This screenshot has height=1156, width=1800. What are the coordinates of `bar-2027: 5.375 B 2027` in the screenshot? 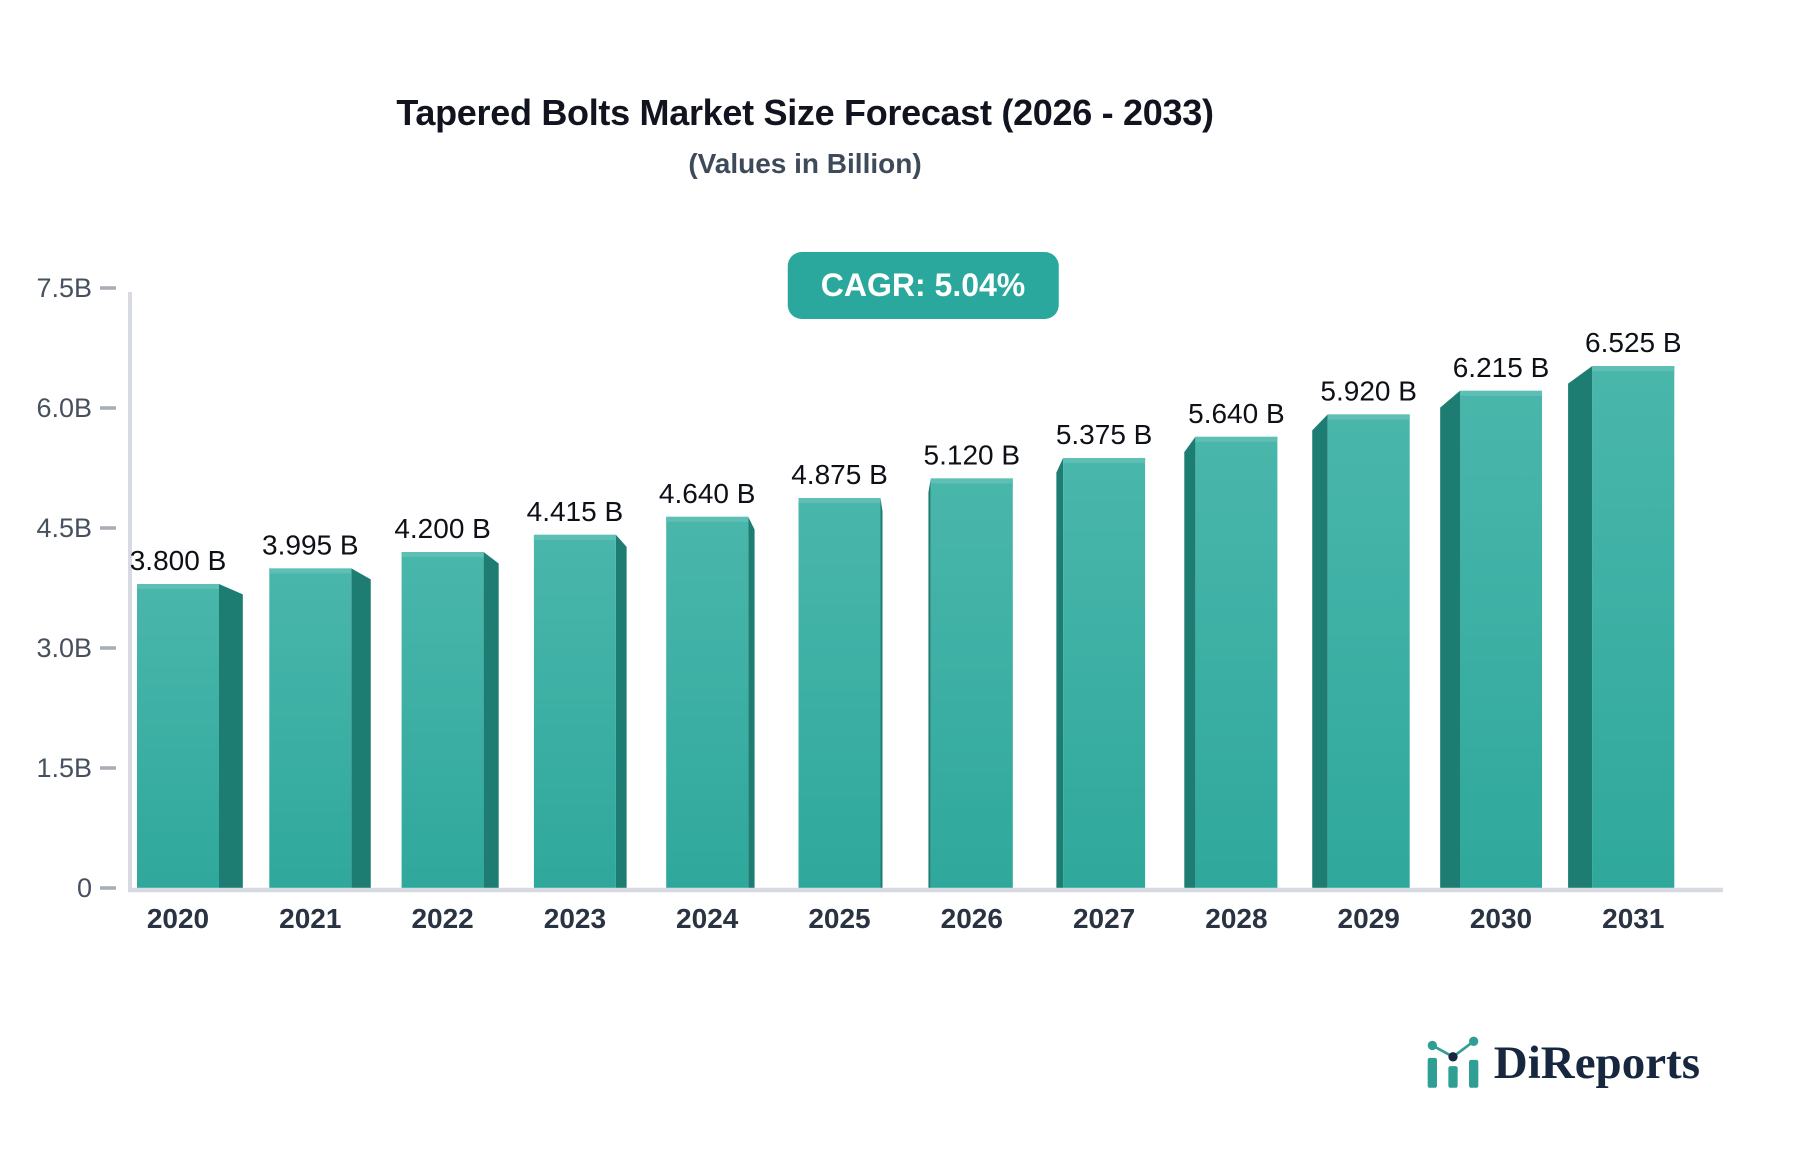 It's located at (1104, 676).